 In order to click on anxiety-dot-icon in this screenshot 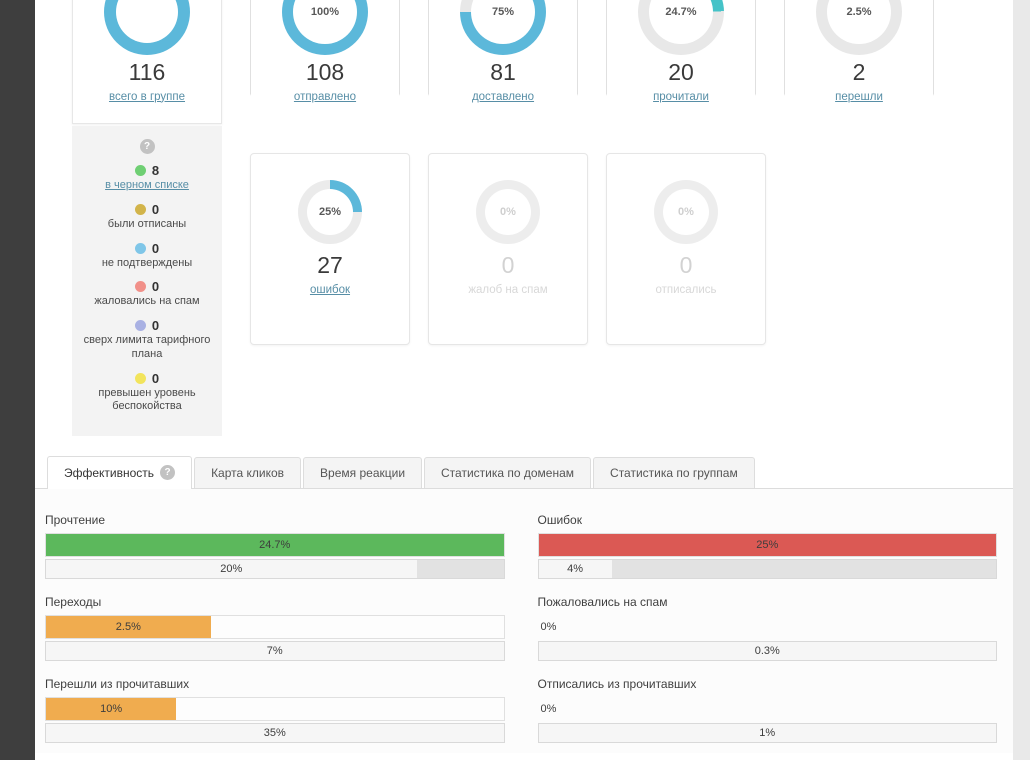, I will do `click(140, 378)`.